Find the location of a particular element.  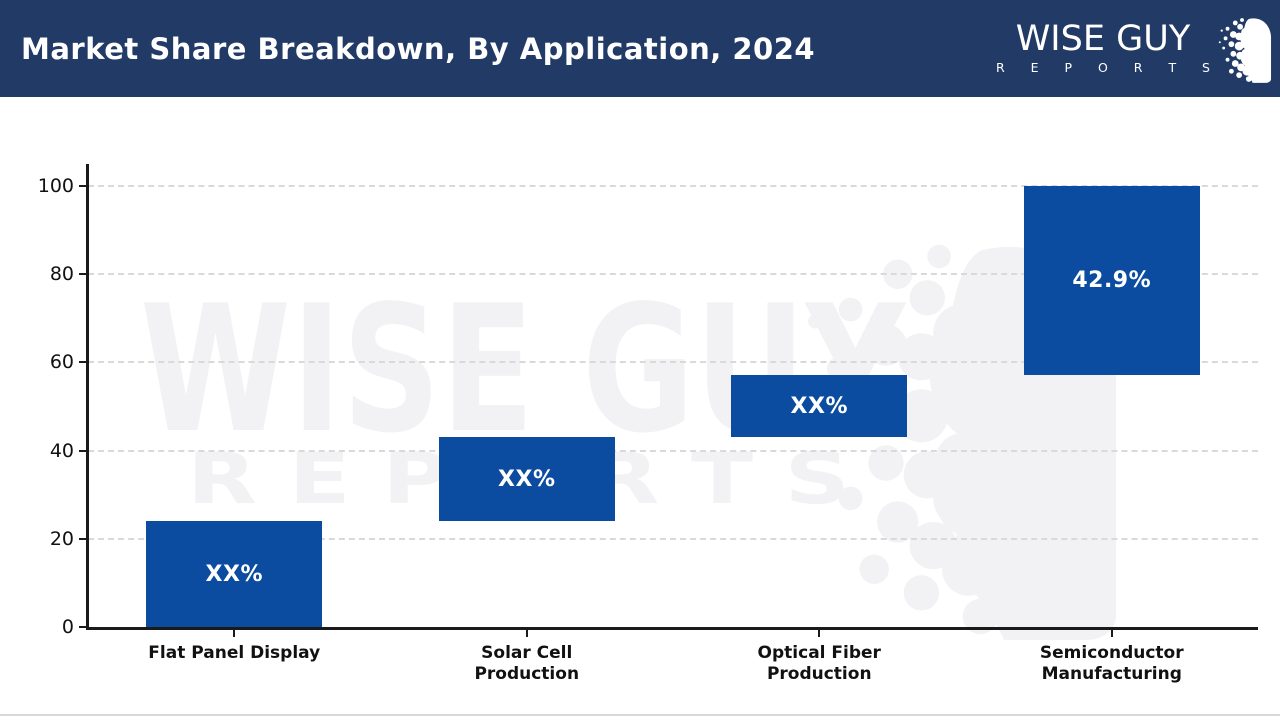

bar-value-label: 42.9% is located at coordinates (1112, 281).